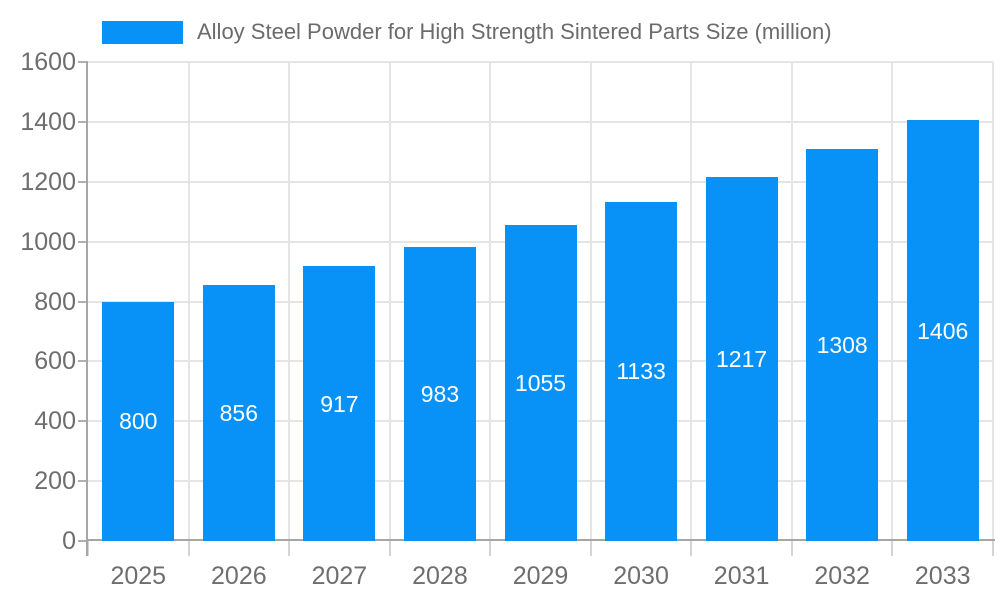  What do you see at coordinates (440, 576) in the screenshot?
I see `x-axis-category-label: 2028` at bounding box center [440, 576].